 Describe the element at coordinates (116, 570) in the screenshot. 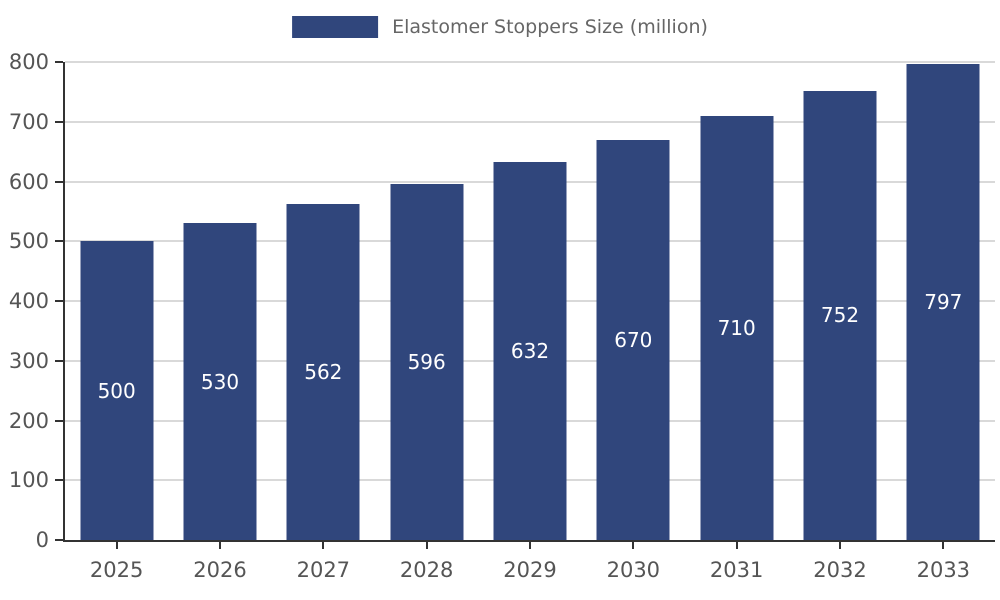

I see `x-tick-label-2025: 2025` at that location.